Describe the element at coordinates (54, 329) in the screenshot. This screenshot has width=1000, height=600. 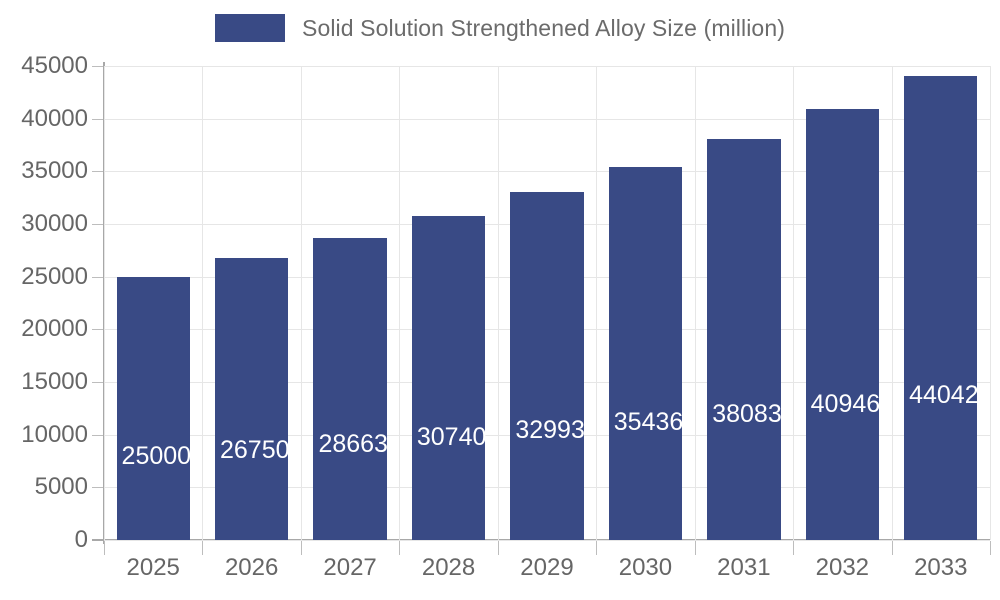
I see `y-axis-tick-label: 20000` at that location.